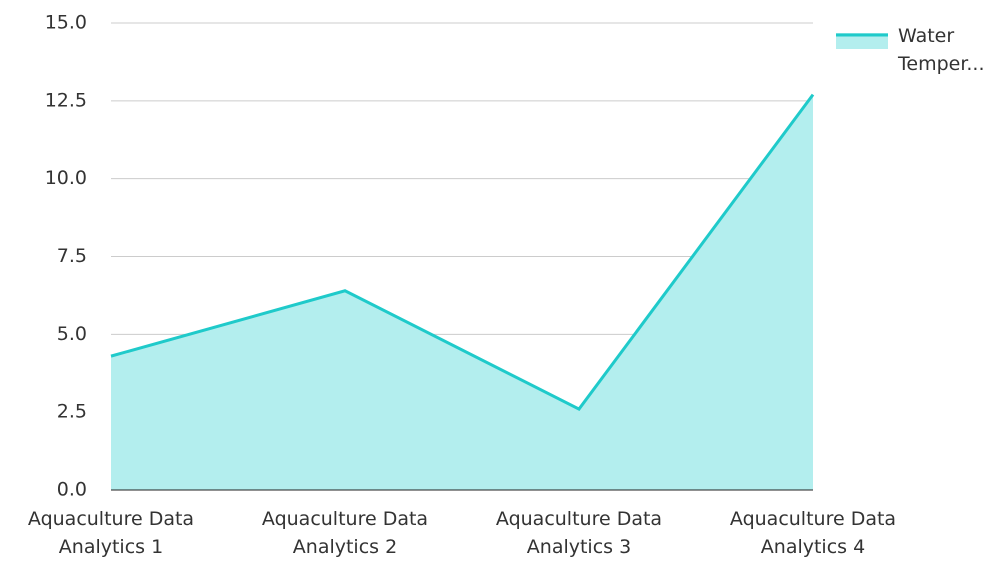 Image resolution: width=1003 pixels, height=564 pixels. Describe the element at coordinates (72, 334) in the screenshot. I see `y-tick-label: 5.0` at that location.